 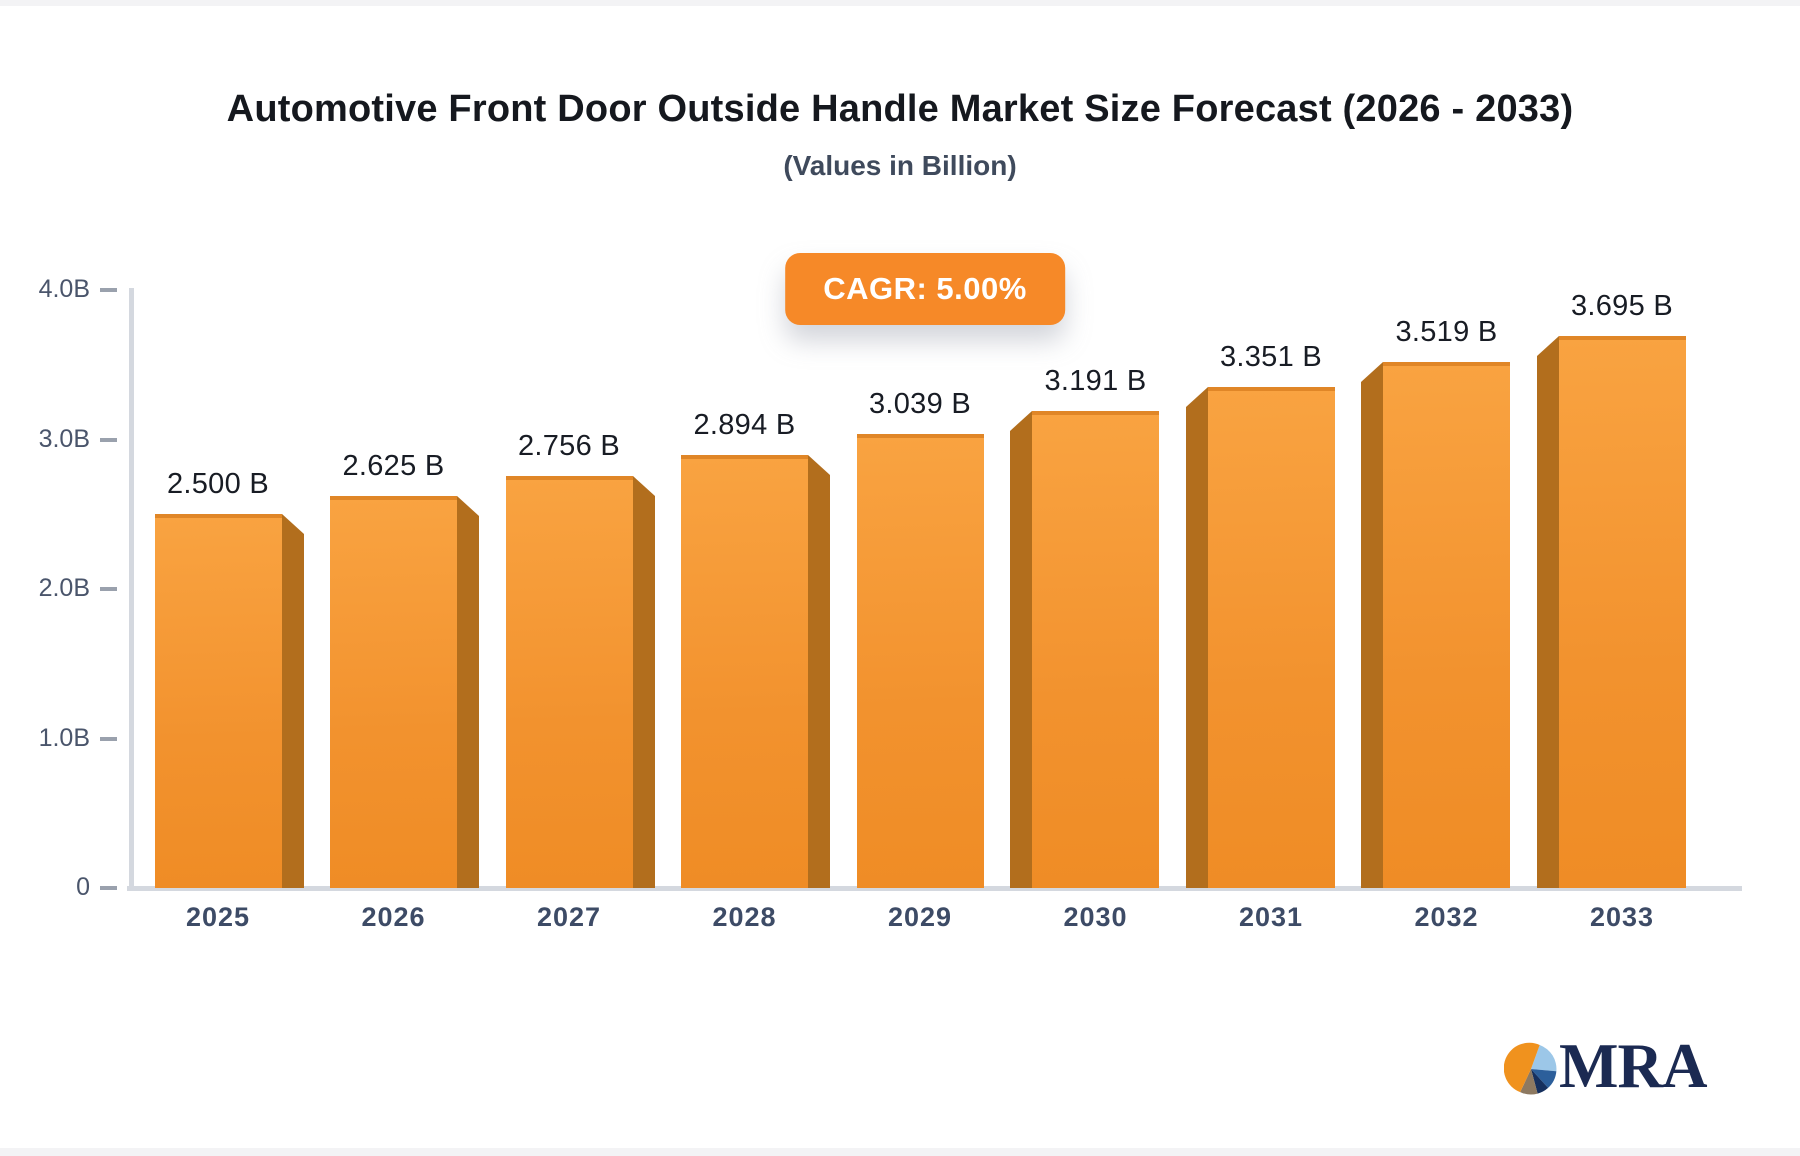 What do you see at coordinates (744, 425) in the screenshot?
I see `bar-value-label: 2.894 B` at bounding box center [744, 425].